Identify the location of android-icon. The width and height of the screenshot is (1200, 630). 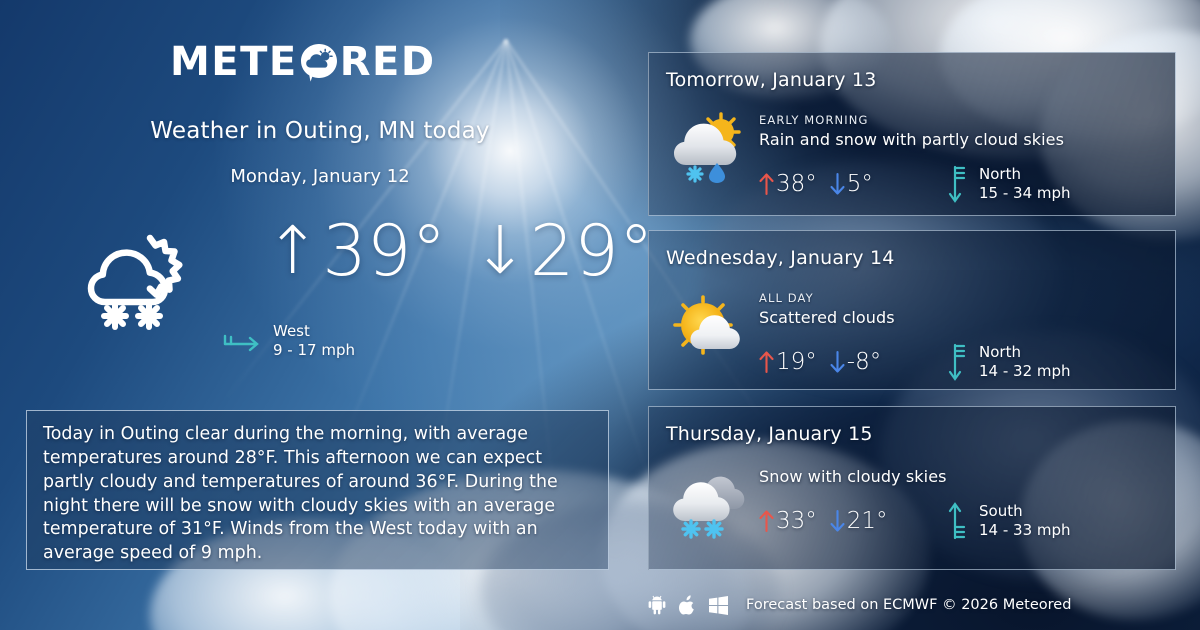
(657, 605).